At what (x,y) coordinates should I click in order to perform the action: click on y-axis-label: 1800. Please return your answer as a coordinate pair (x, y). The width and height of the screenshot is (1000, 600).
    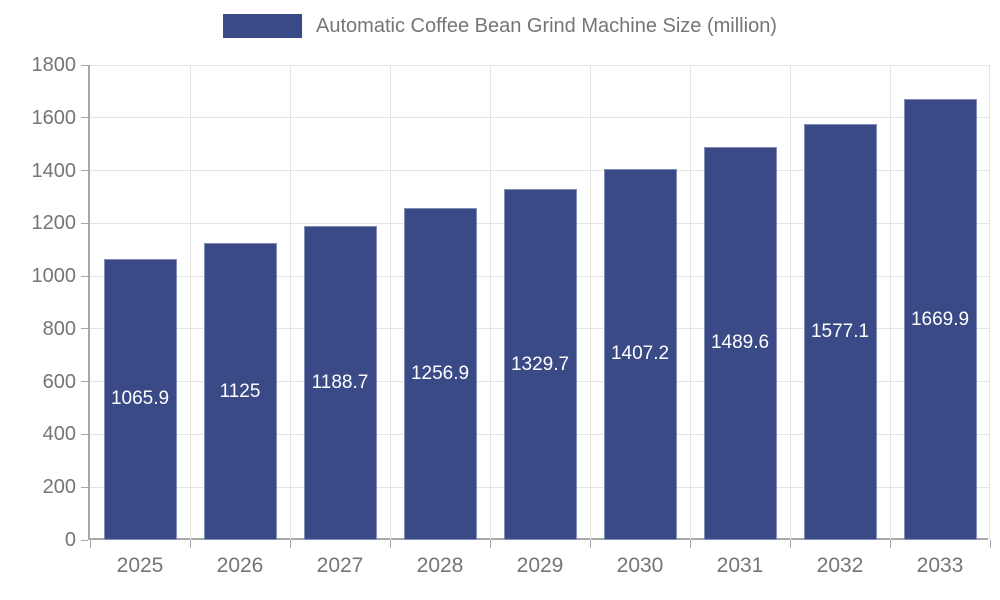
    Looking at the image, I should click on (54, 65).